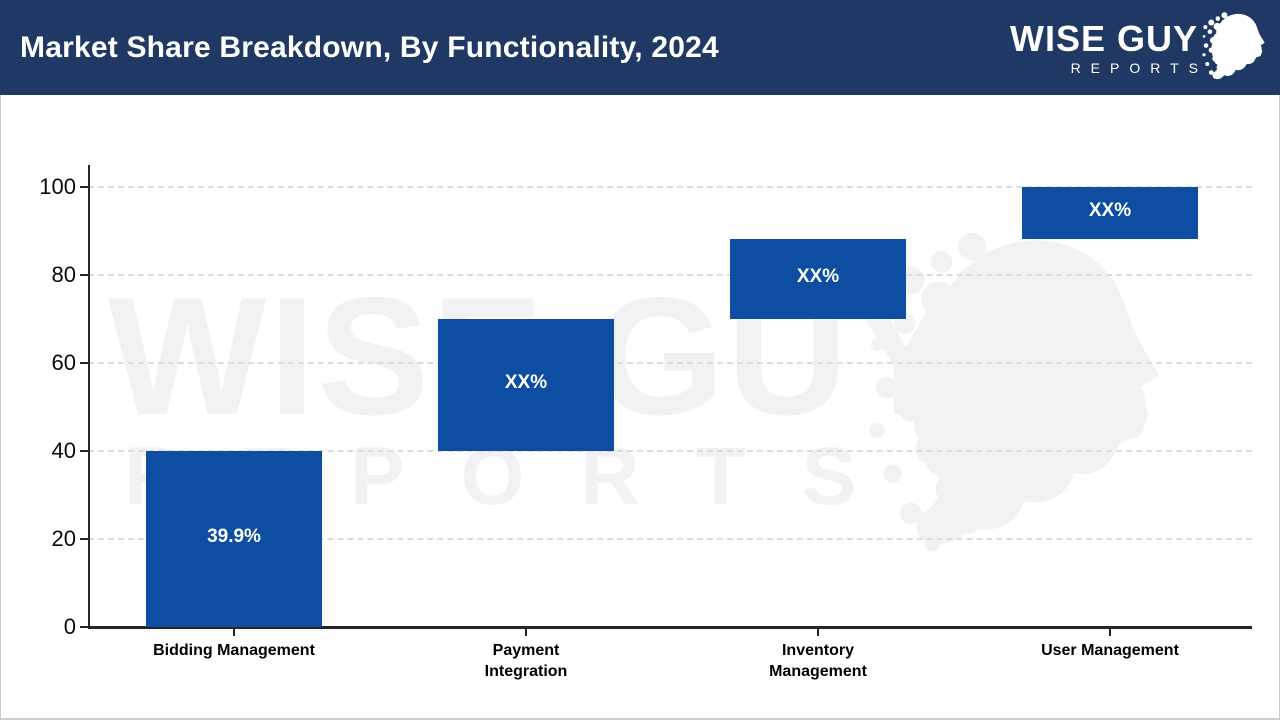  What do you see at coordinates (526, 661) in the screenshot?
I see `x-axis-category-label: Payment Integration` at bounding box center [526, 661].